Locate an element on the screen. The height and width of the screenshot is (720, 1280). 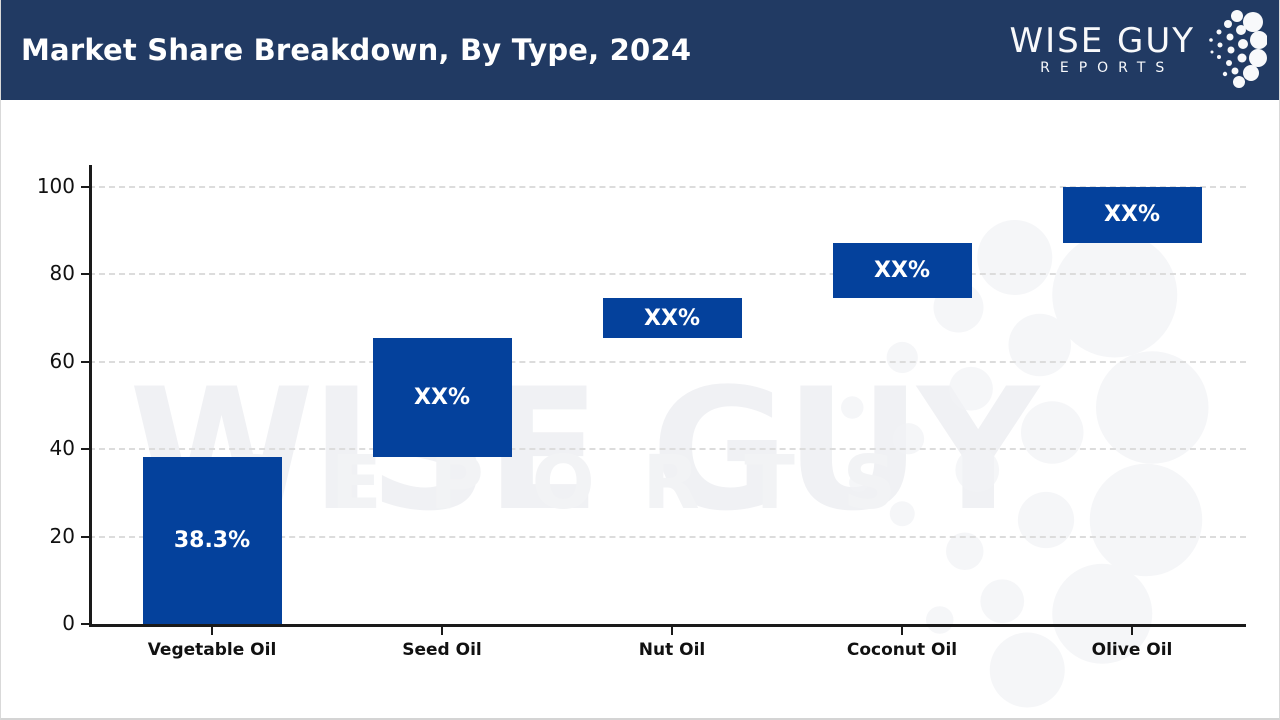
brand-logo-text: WISE GUY REPORTS is located at coordinates (1102, 48).